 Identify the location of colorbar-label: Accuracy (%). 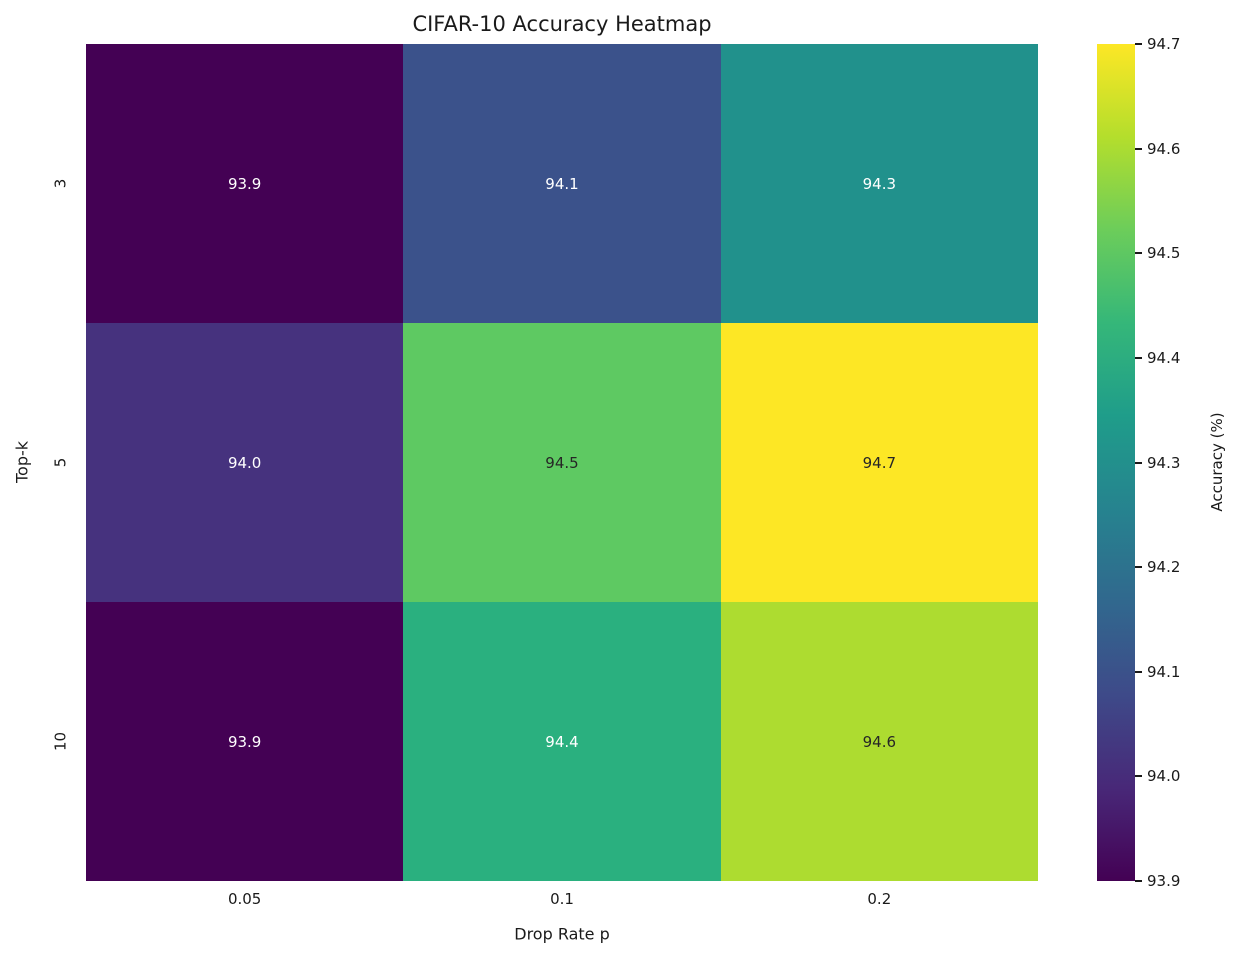
(1217, 462).